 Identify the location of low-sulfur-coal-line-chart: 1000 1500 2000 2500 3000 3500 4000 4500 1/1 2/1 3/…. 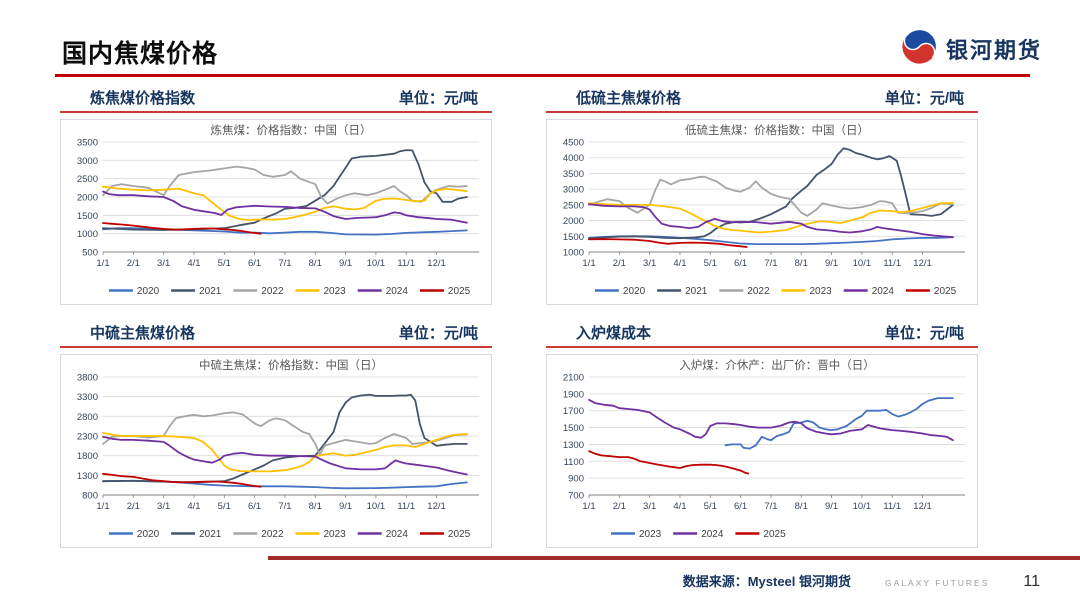
(762, 212).